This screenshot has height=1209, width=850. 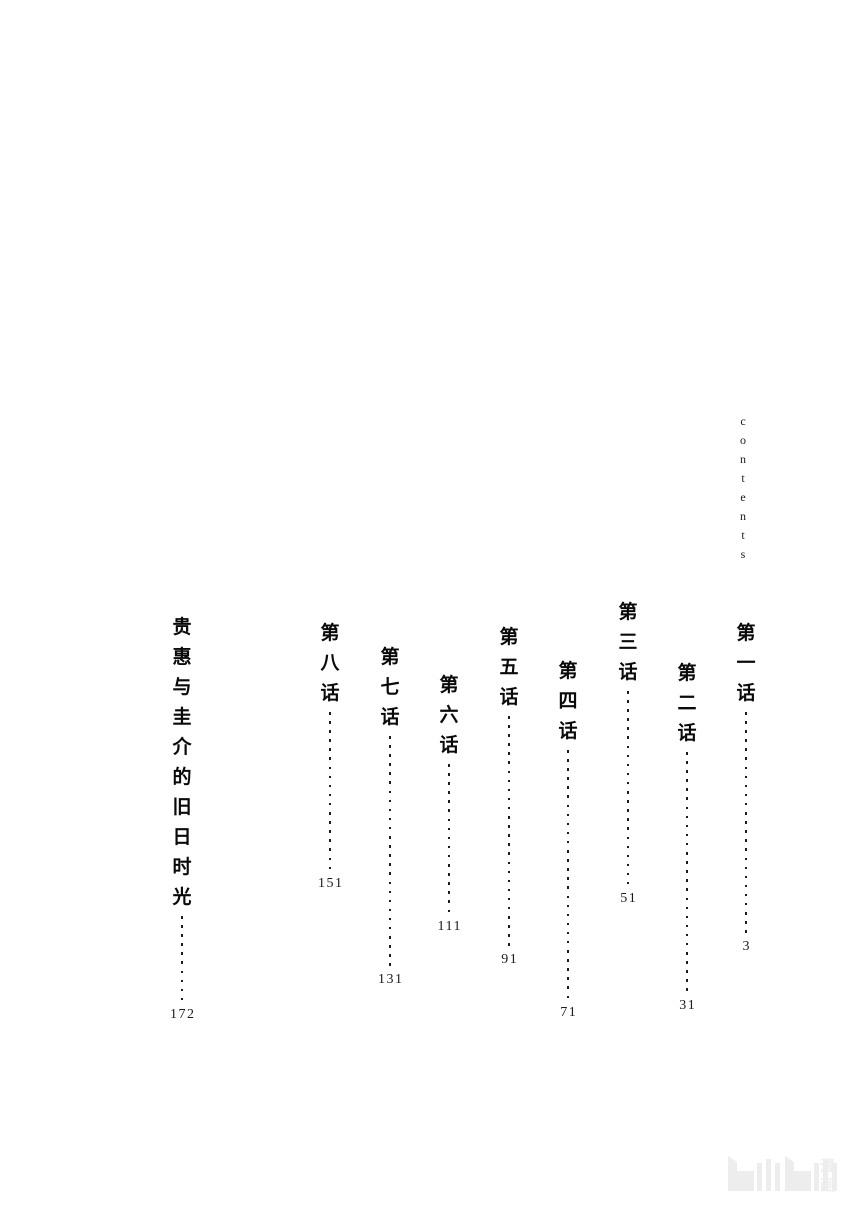 I want to click on toc-title-char: 二, so click(x=687, y=703).